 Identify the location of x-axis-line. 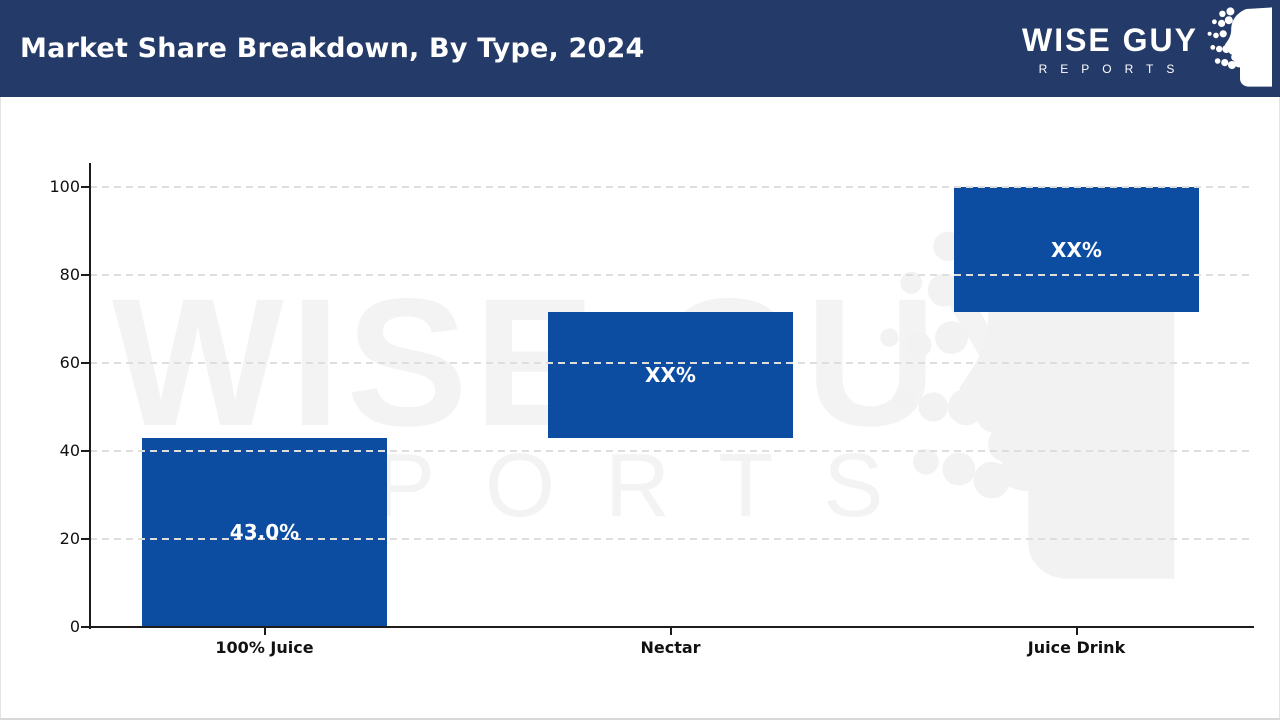
(671, 627).